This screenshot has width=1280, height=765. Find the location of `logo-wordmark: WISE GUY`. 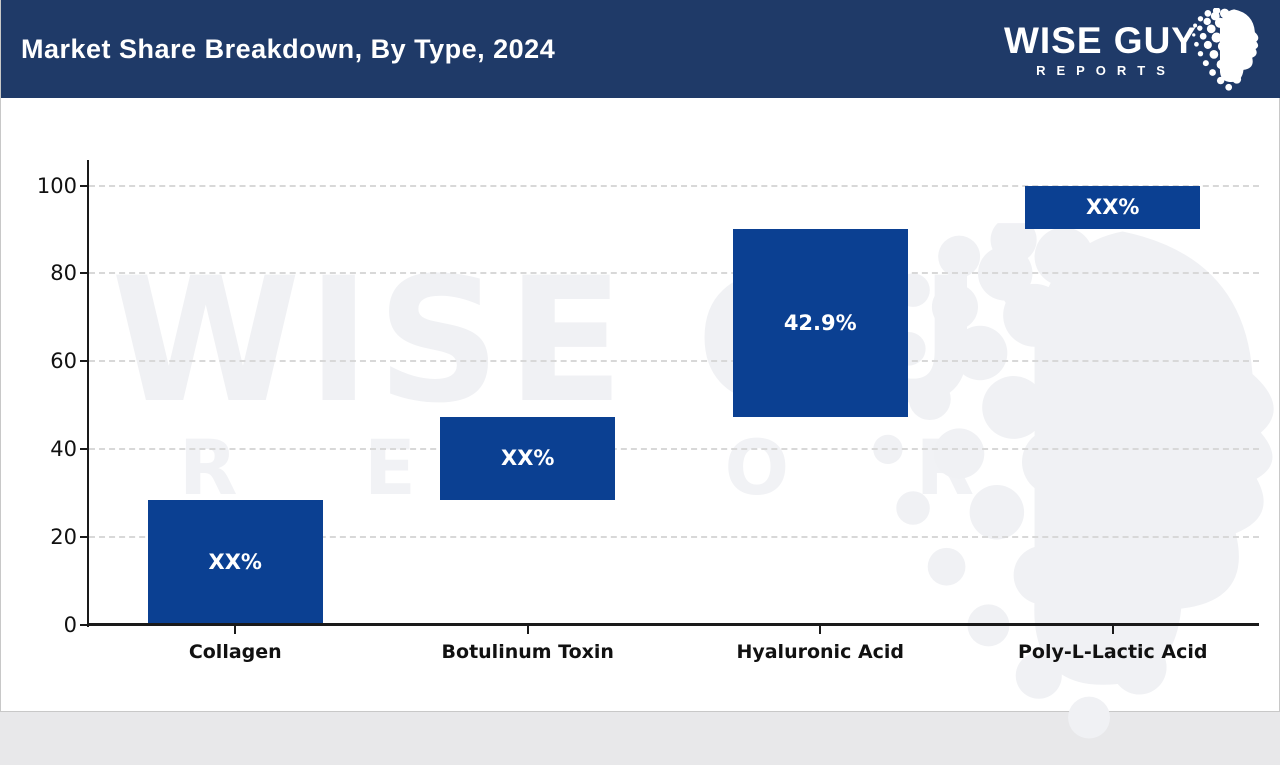

logo-wordmark: WISE GUY is located at coordinates (1100, 40).